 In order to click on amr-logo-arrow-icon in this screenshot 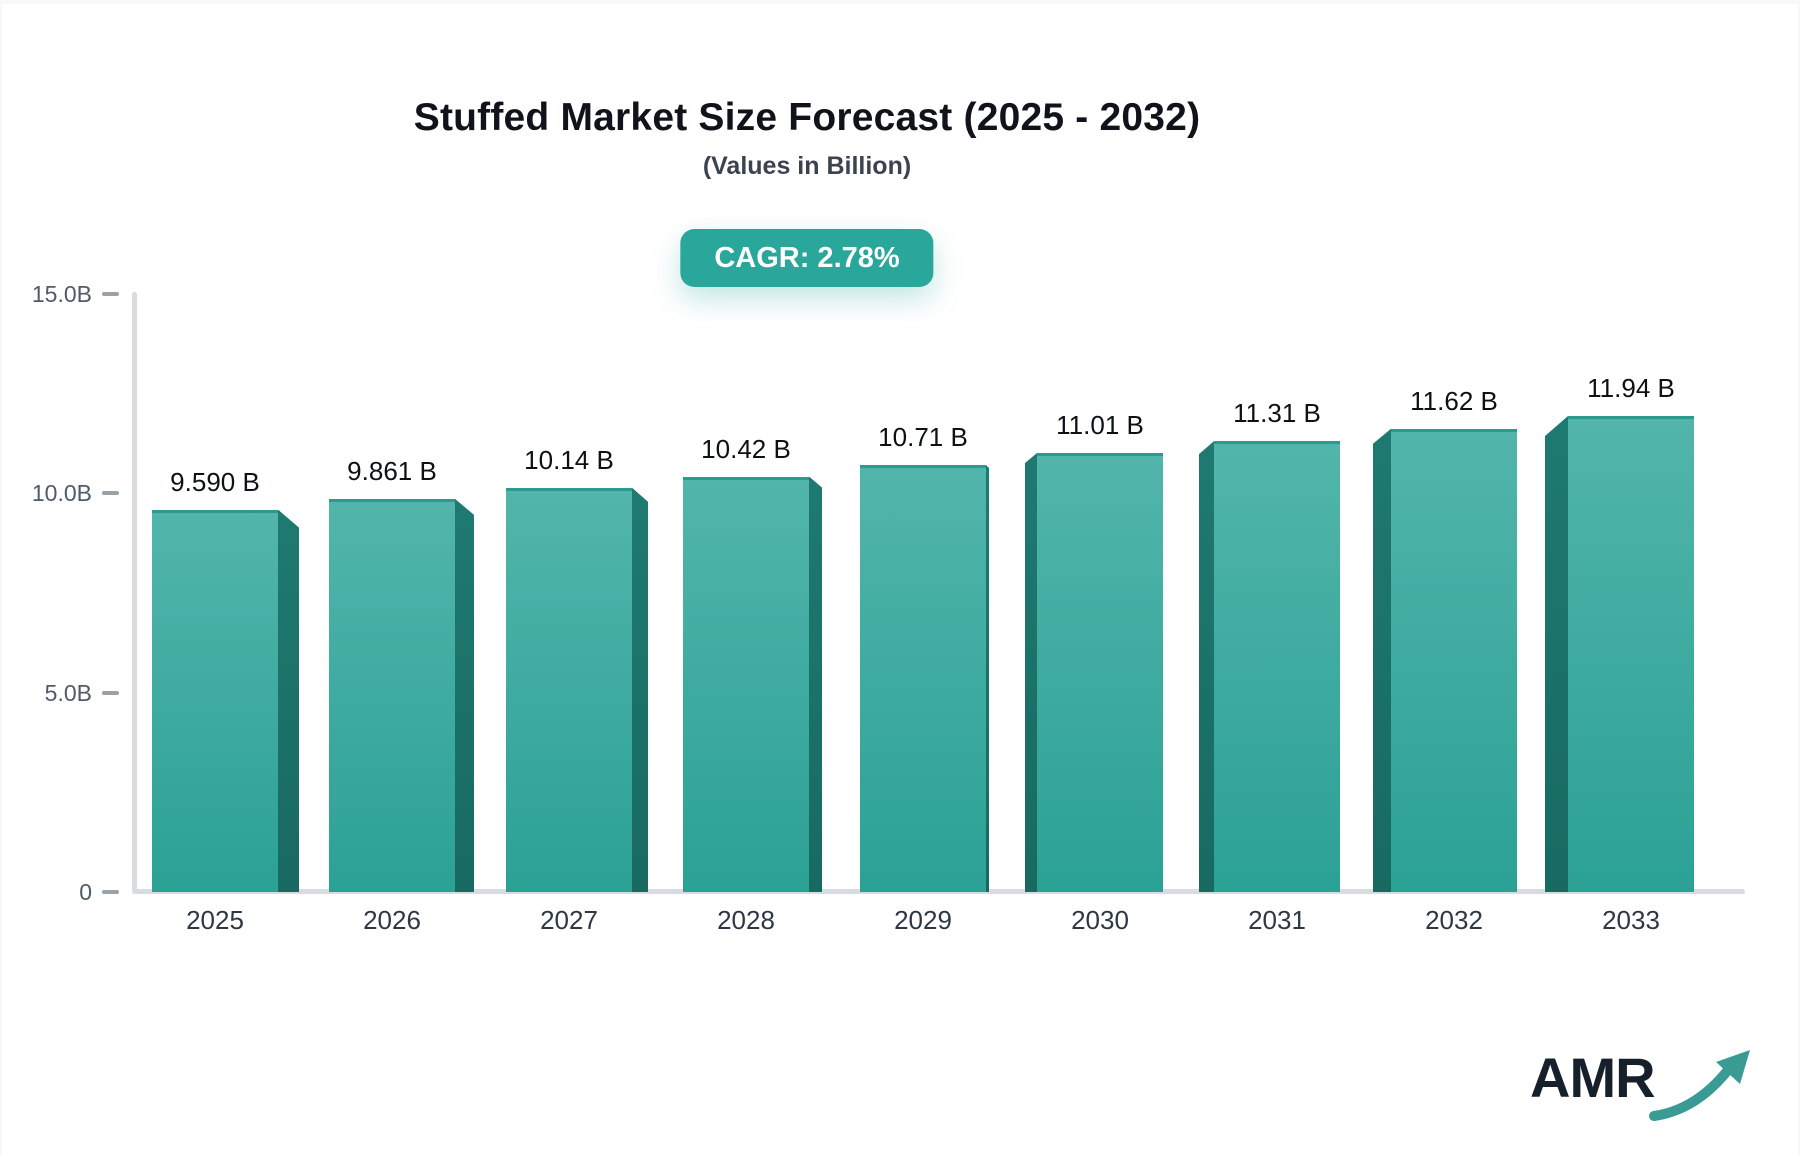, I will do `click(1699, 1085)`.